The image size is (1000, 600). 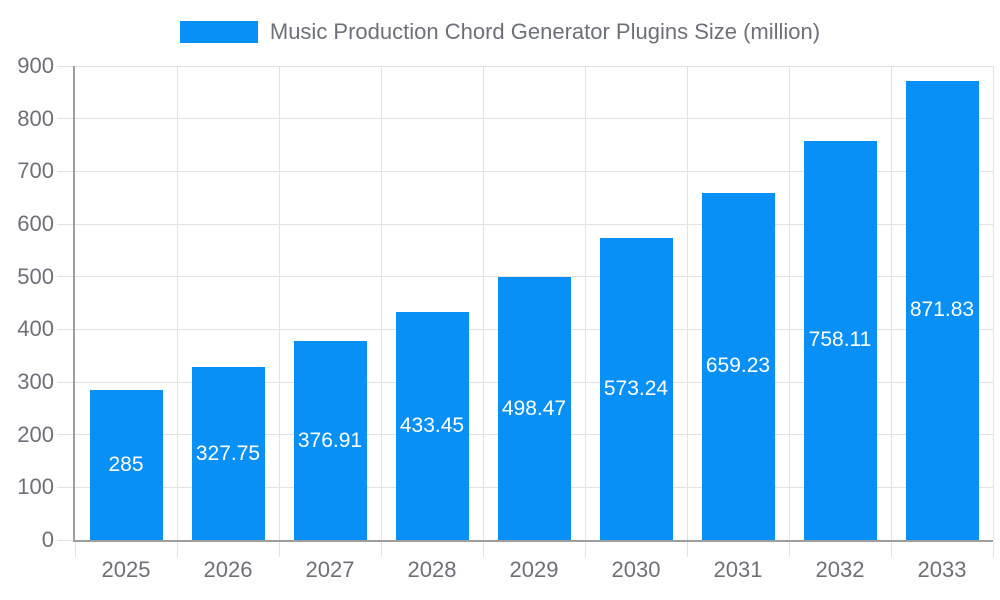 I want to click on bar-2031, so click(x=738, y=366).